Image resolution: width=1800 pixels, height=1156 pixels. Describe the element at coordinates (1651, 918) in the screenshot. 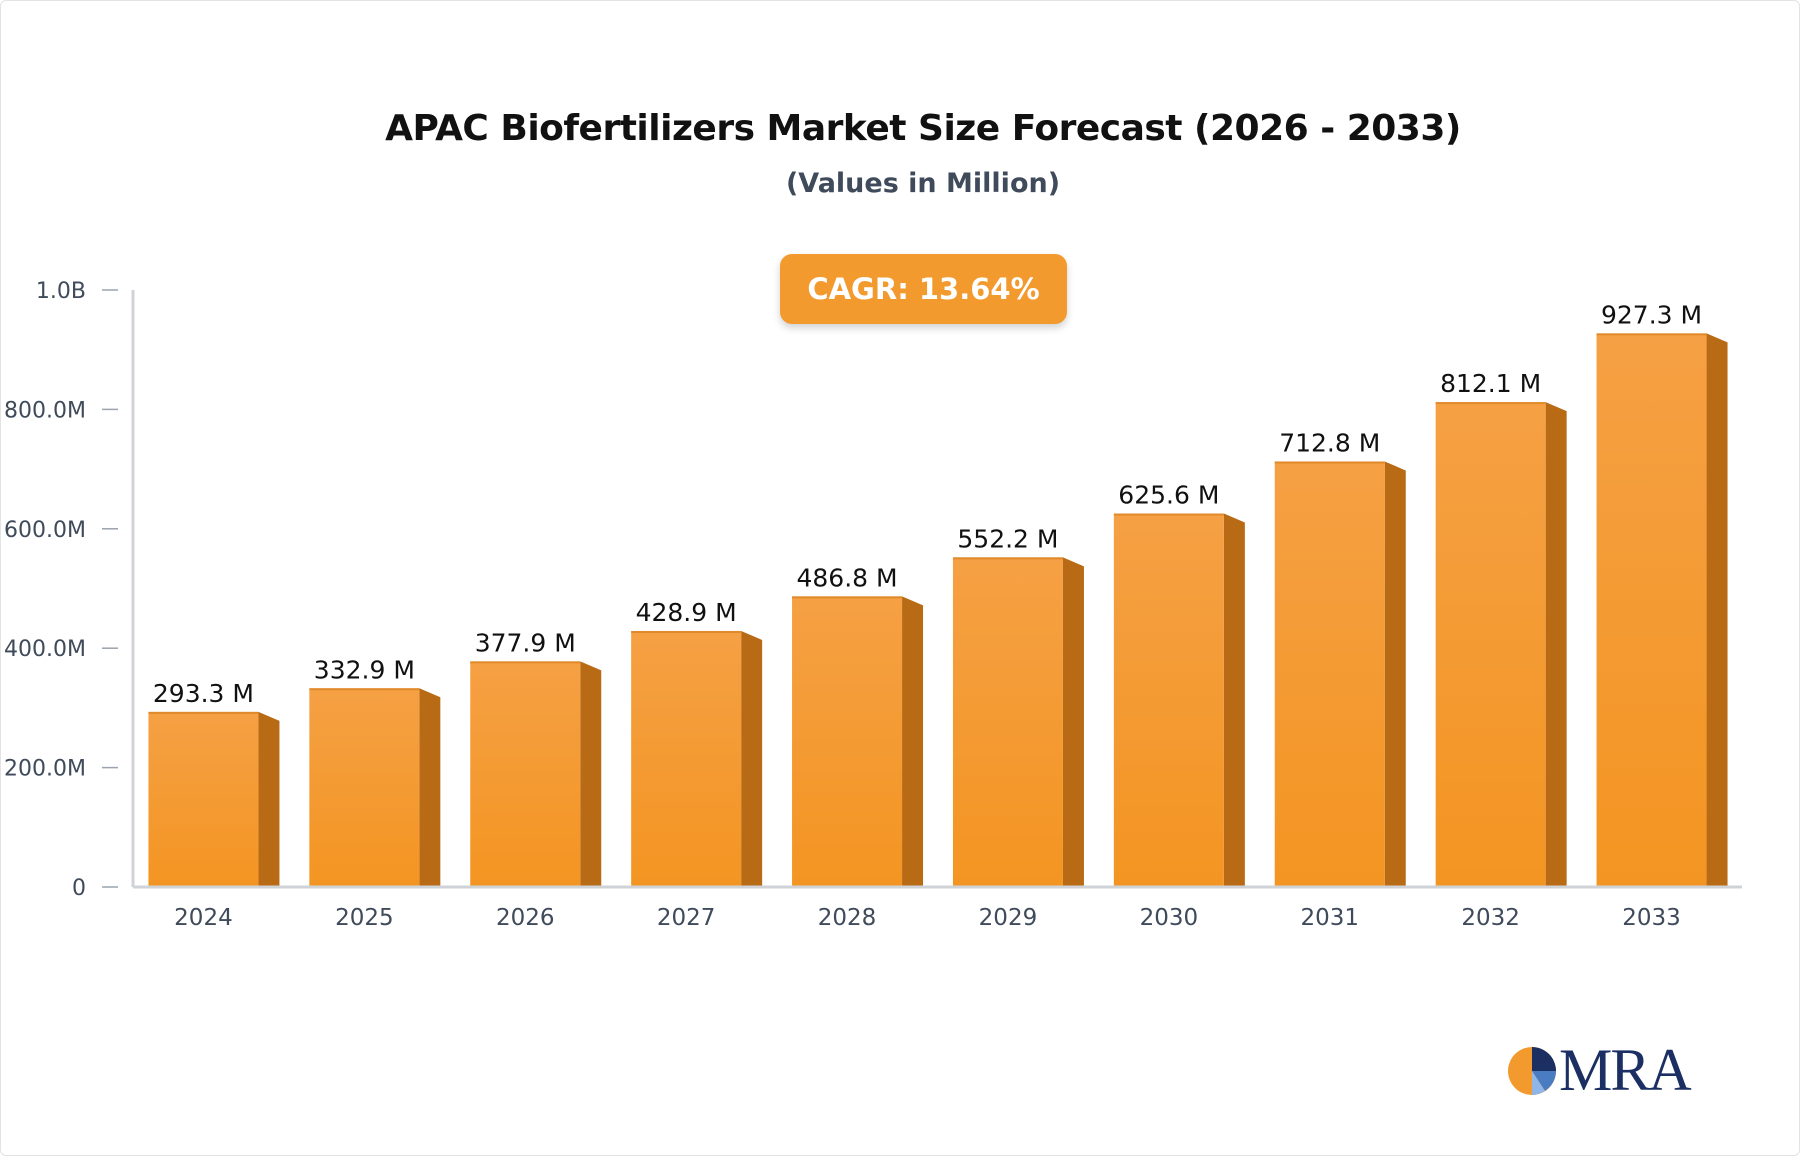

I see `x-tick-label: 2033` at that location.